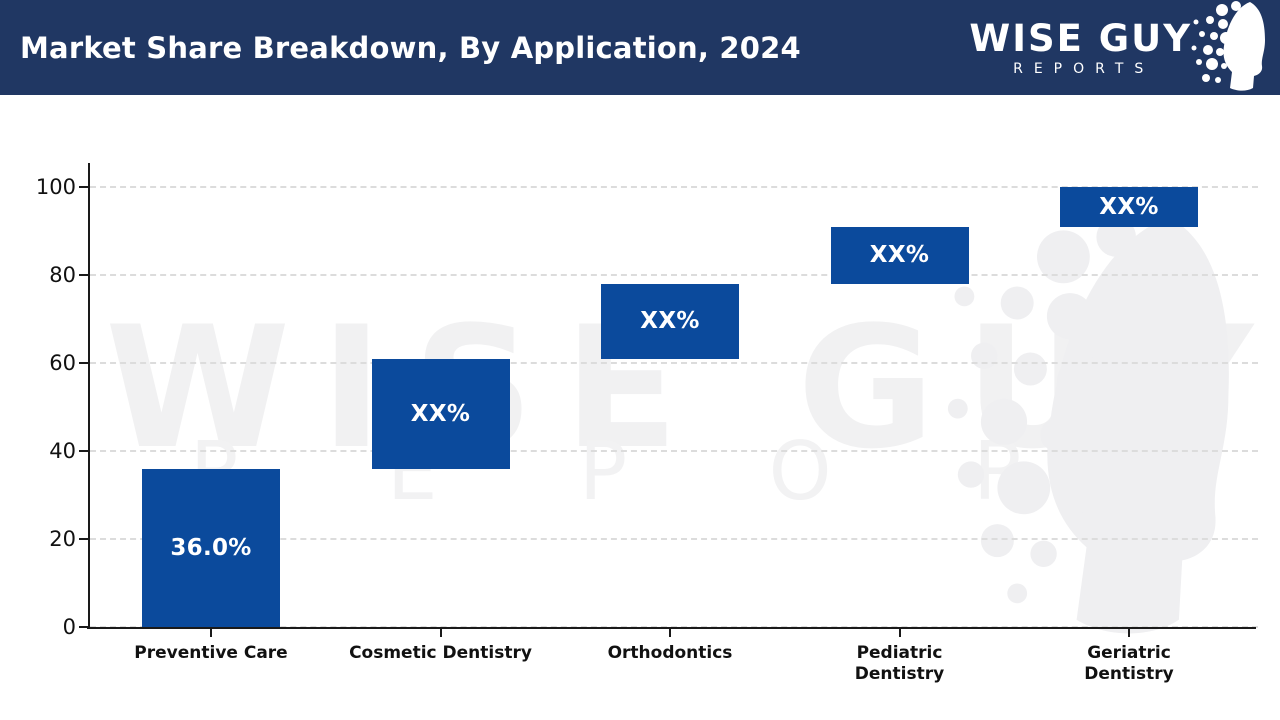 Image resolution: width=1280 pixels, height=720 pixels. What do you see at coordinates (62, 275) in the screenshot?
I see `y-axis-tick-label: 80` at bounding box center [62, 275].